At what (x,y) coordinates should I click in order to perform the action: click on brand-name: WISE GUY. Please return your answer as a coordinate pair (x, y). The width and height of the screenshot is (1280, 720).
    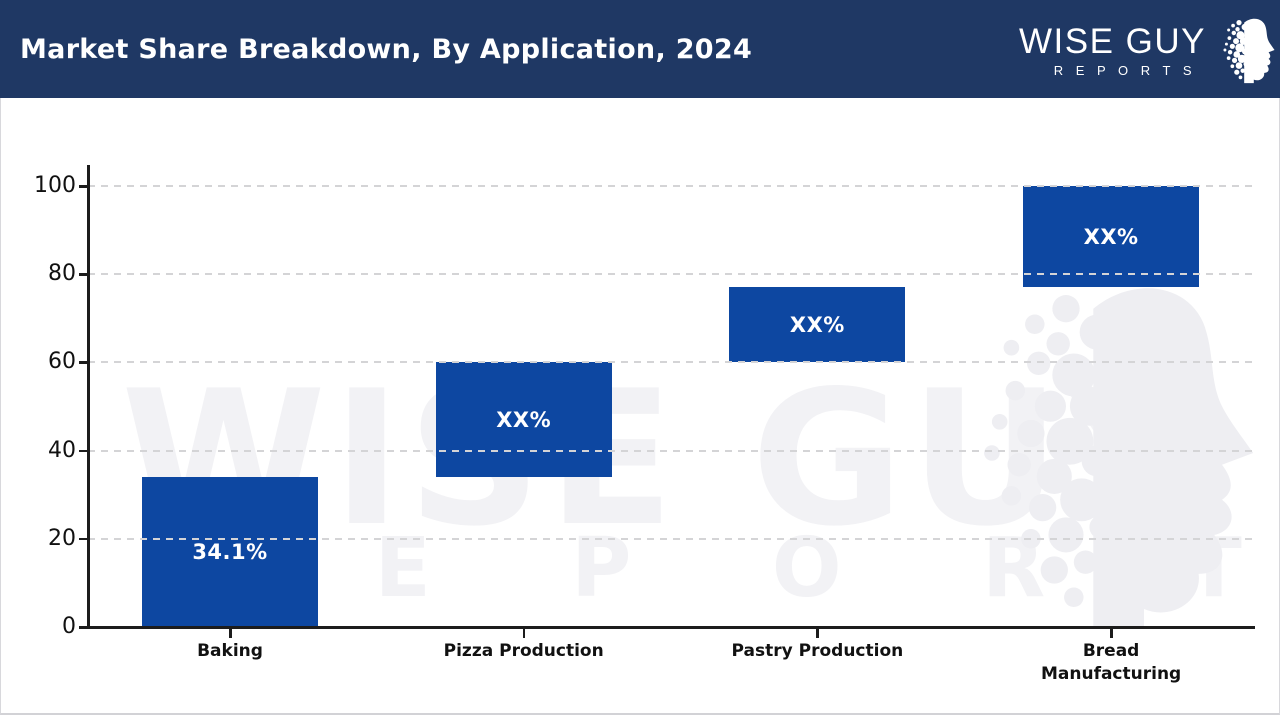
    Looking at the image, I should click on (1112, 41).